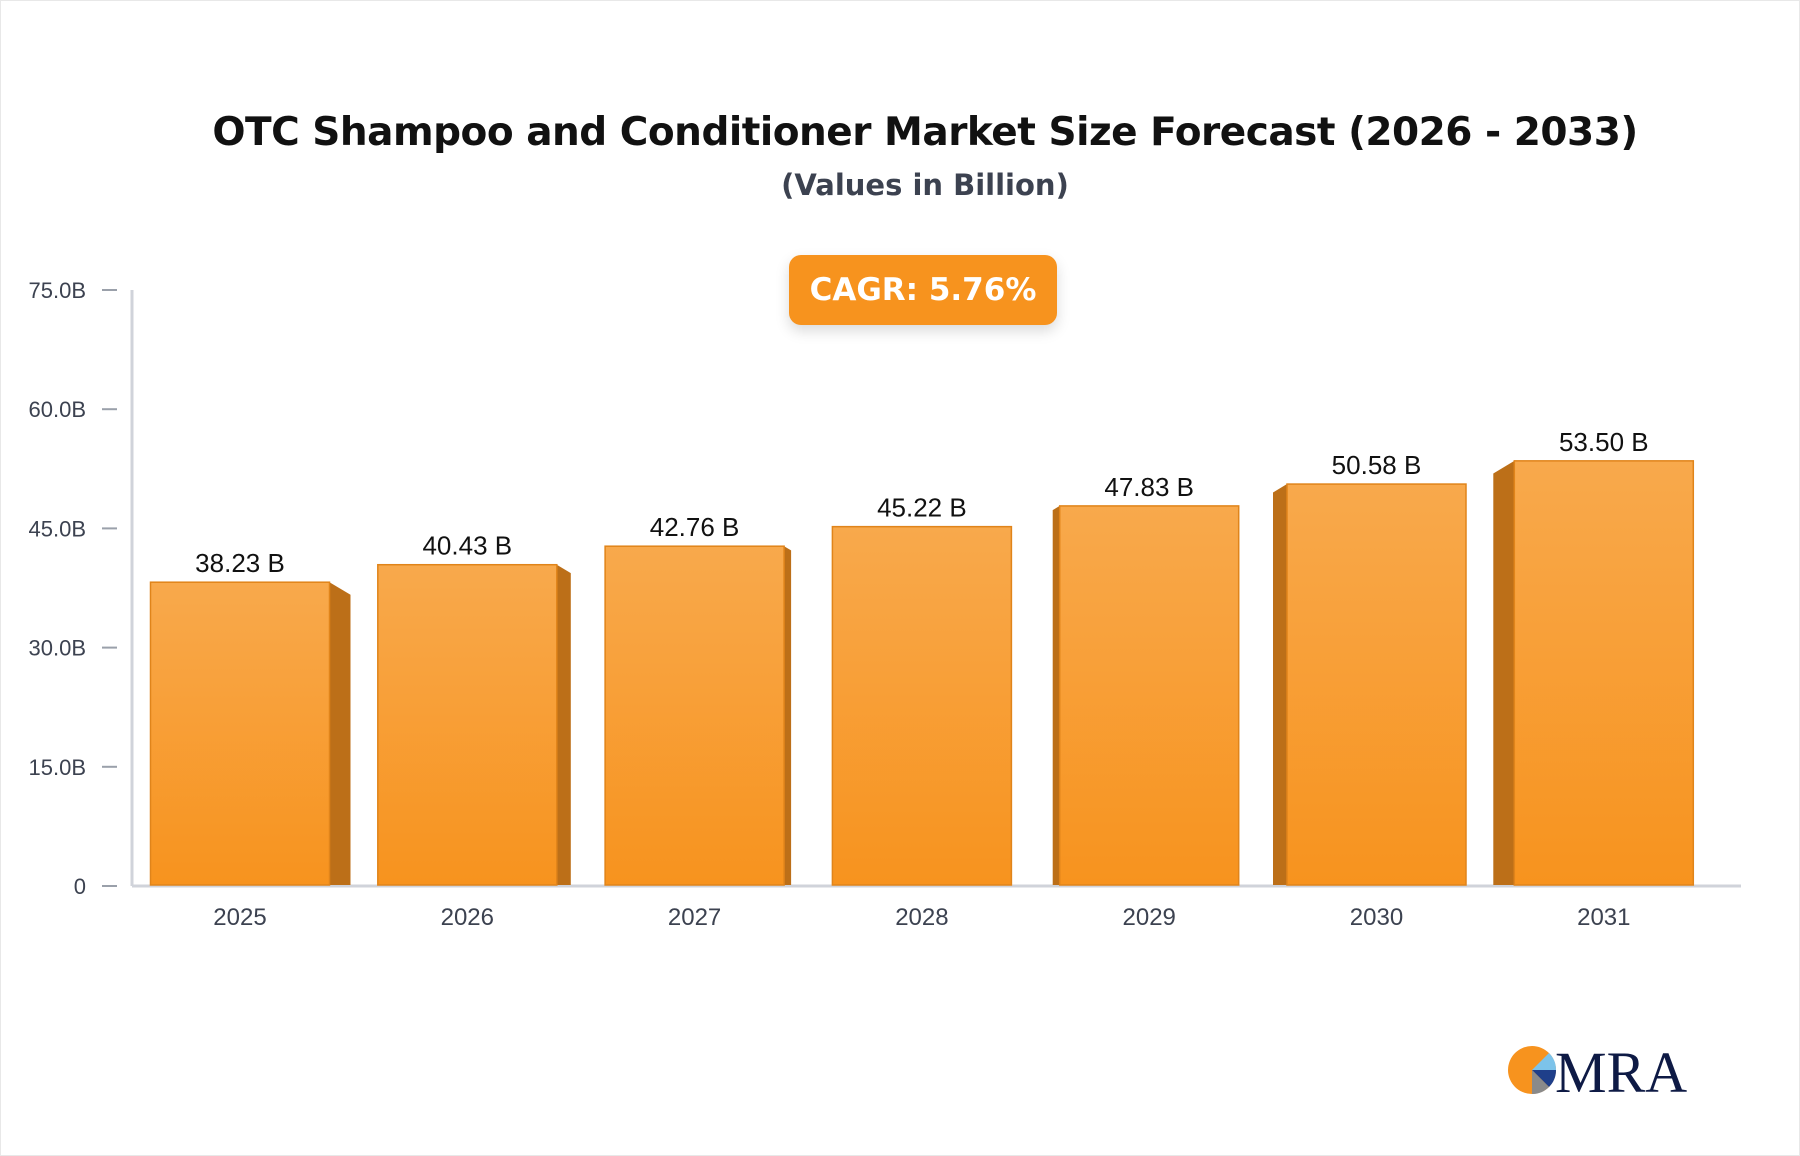 The height and width of the screenshot is (1156, 1800). Describe the element at coordinates (58, 648) in the screenshot. I see `y-tick-label: 30.0B` at that location.